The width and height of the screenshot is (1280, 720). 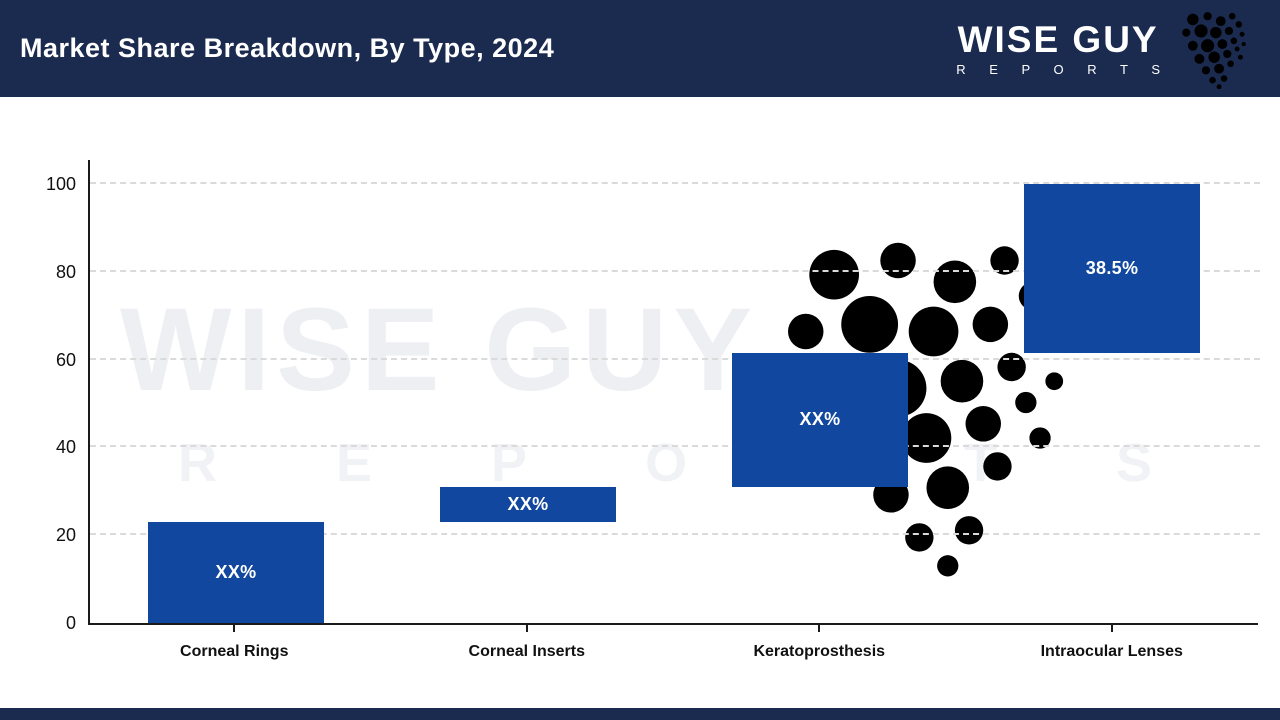 What do you see at coordinates (526, 651) in the screenshot?
I see `x-category-label: Corneal Inserts` at bounding box center [526, 651].